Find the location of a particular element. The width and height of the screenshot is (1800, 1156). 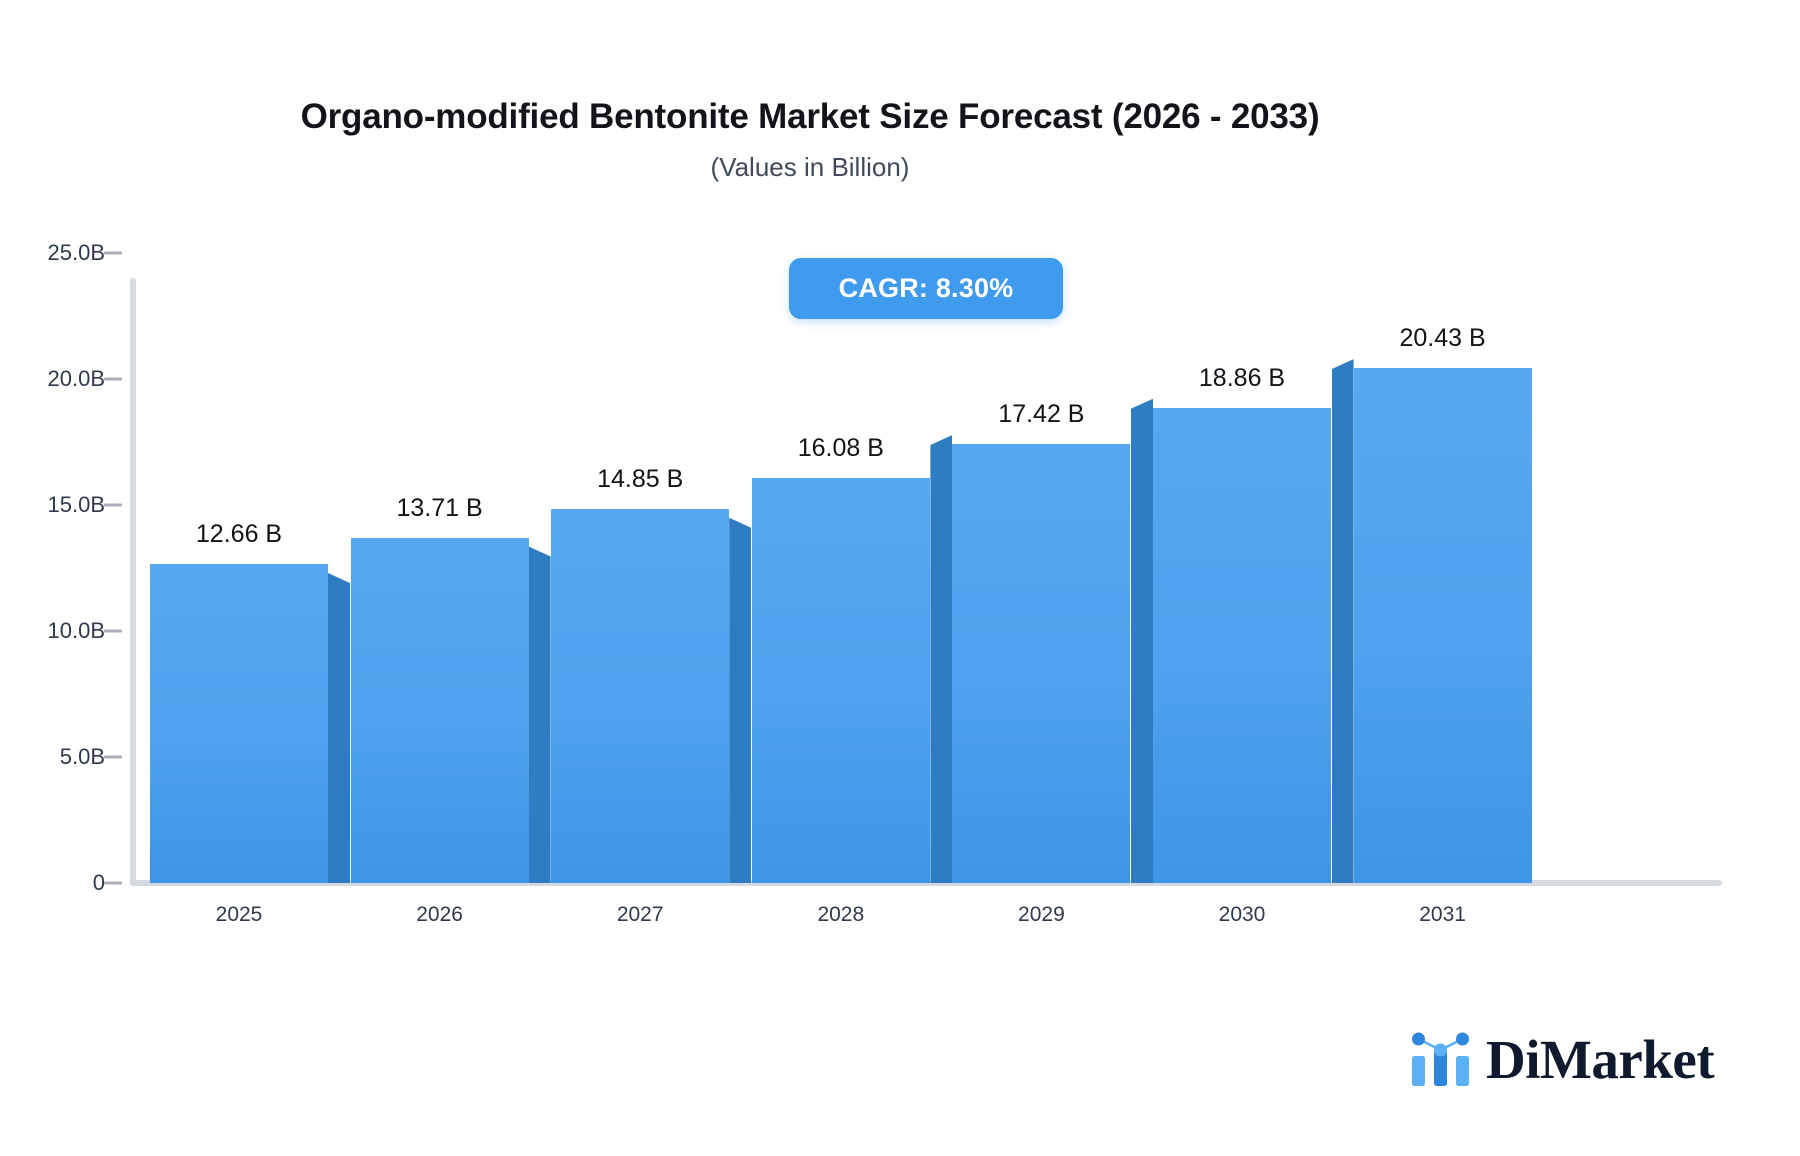

bar-value-label: 20.43 B is located at coordinates (1442, 338).